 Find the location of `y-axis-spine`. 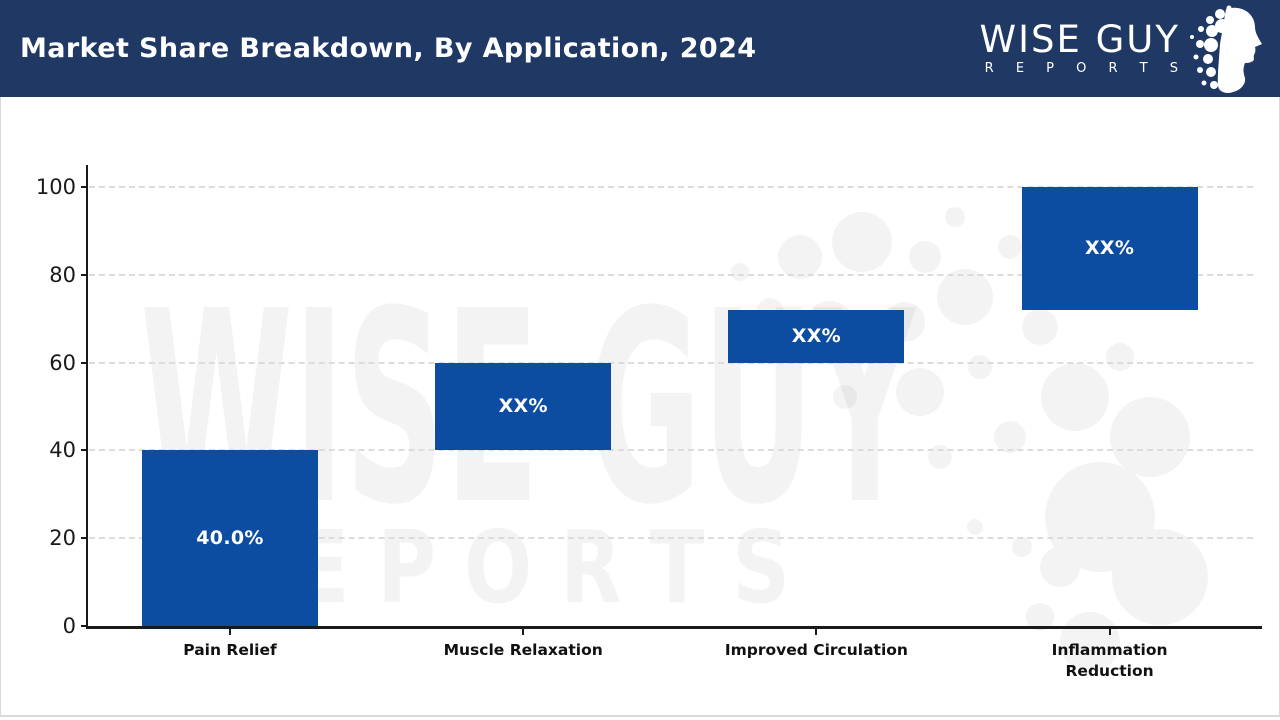

y-axis-spine is located at coordinates (87, 396).